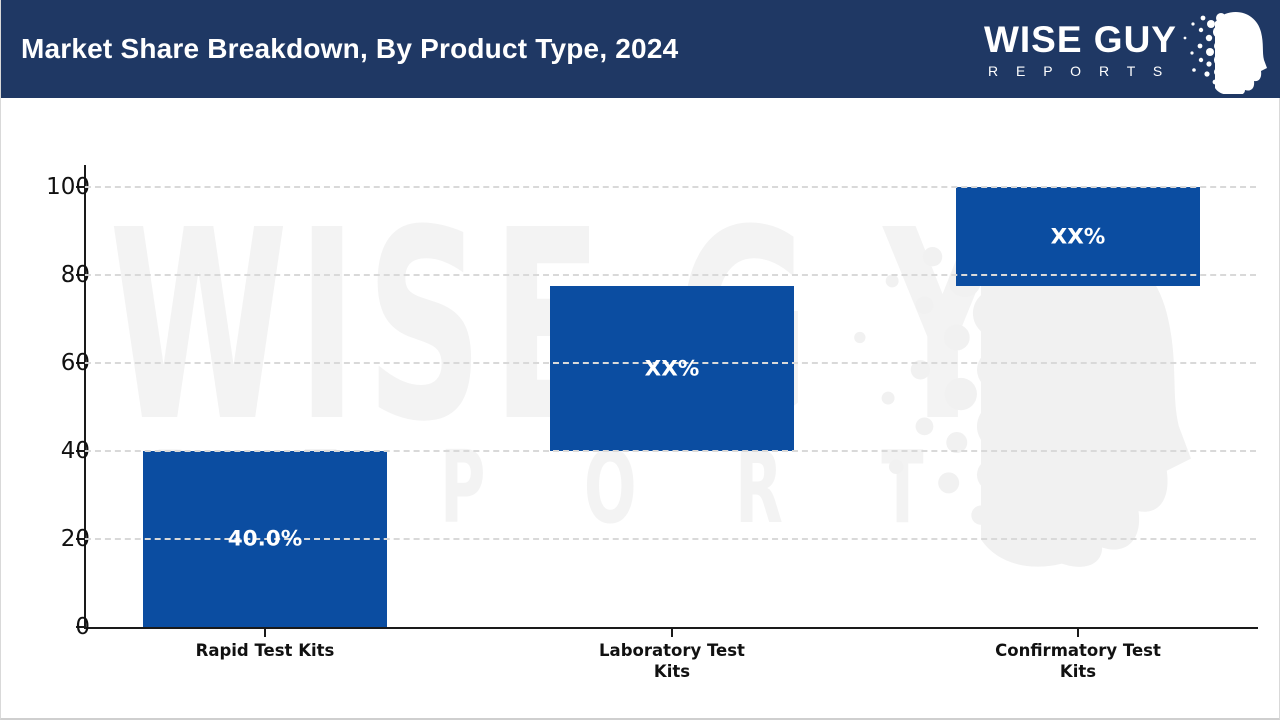 This screenshot has width=1280, height=720. What do you see at coordinates (1078, 70) in the screenshot?
I see `brand-subtitle: R E P O R T S` at bounding box center [1078, 70].